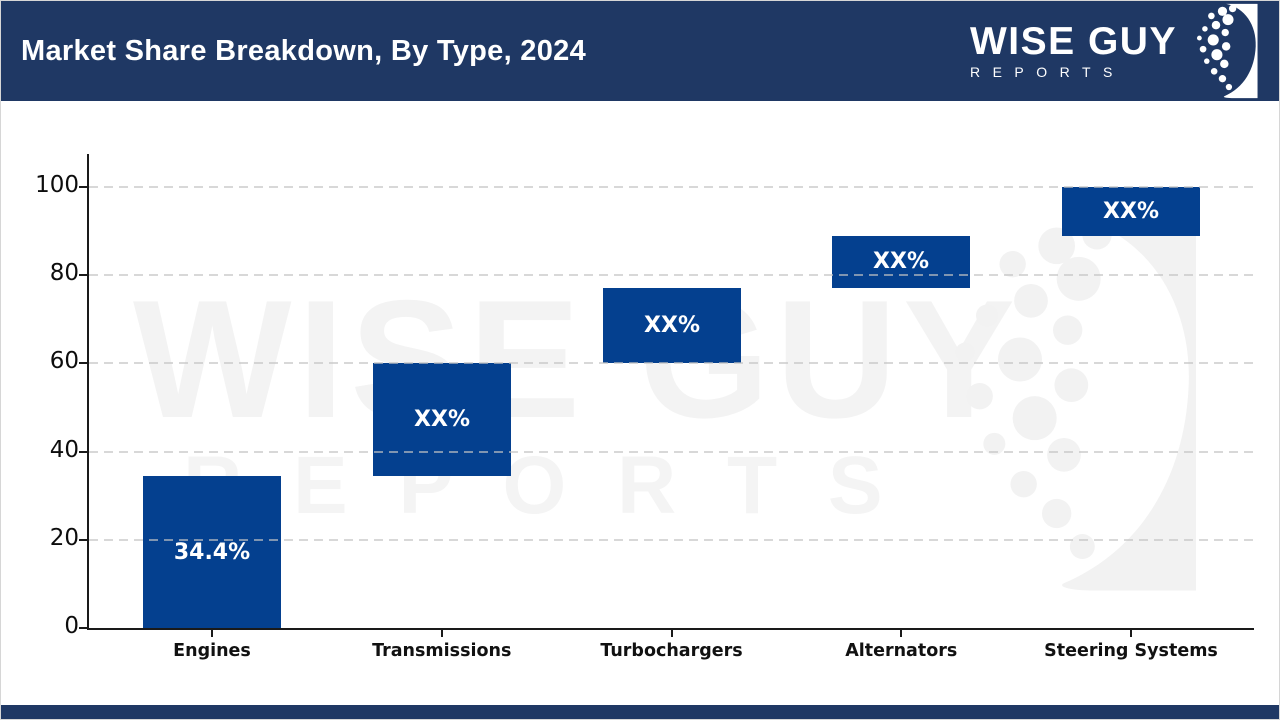 This screenshot has width=1280, height=720. What do you see at coordinates (88, 392) in the screenshot?
I see `y-axis-spine` at bounding box center [88, 392].